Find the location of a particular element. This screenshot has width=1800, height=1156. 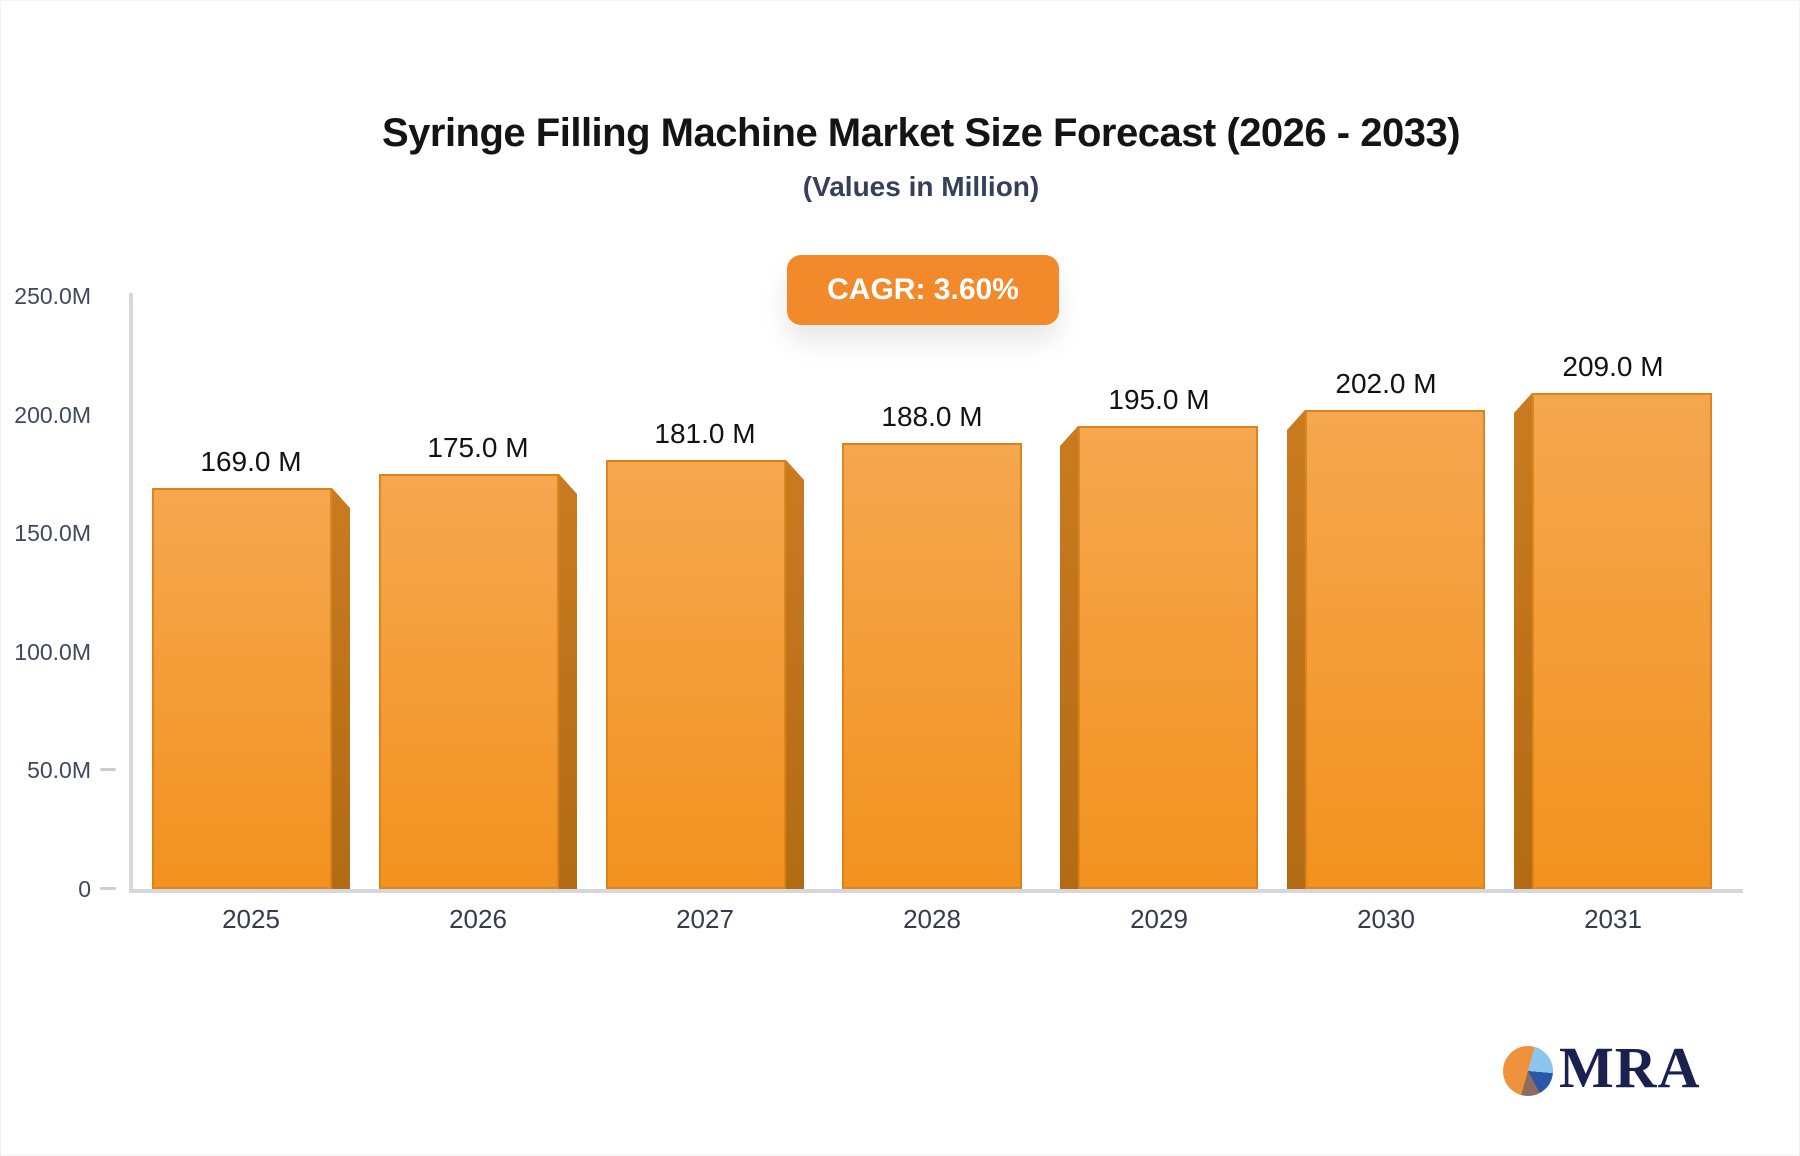

logo-text: MRA is located at coordinates (1630, 1067).